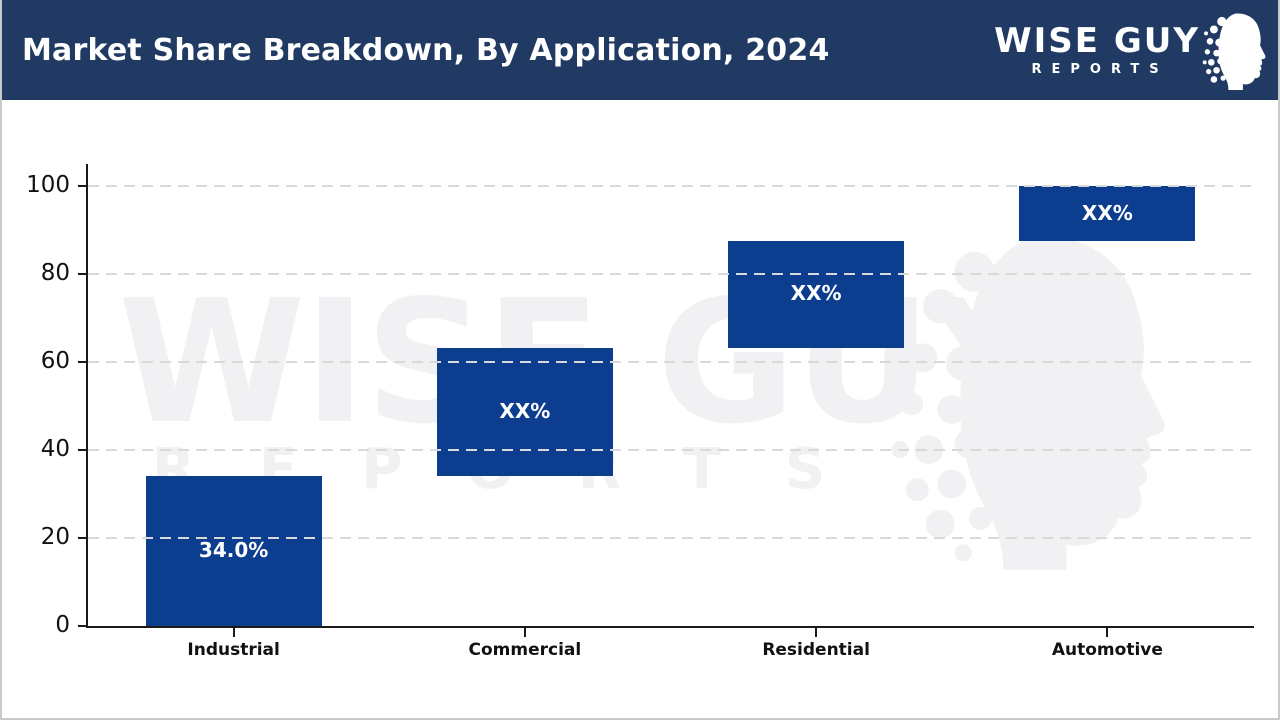 The width and height of the screenshot is (1280, 720). I want to click on x-category-label-industrial: Industrial, so click(233, 650).